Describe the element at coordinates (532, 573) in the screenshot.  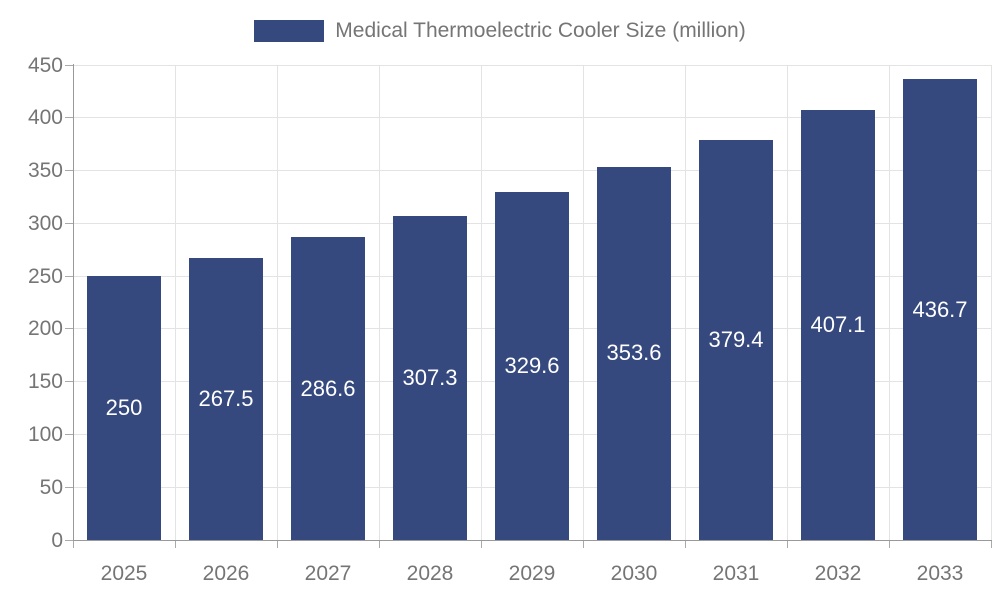
I see `x-tick-label: 2029` at that location.